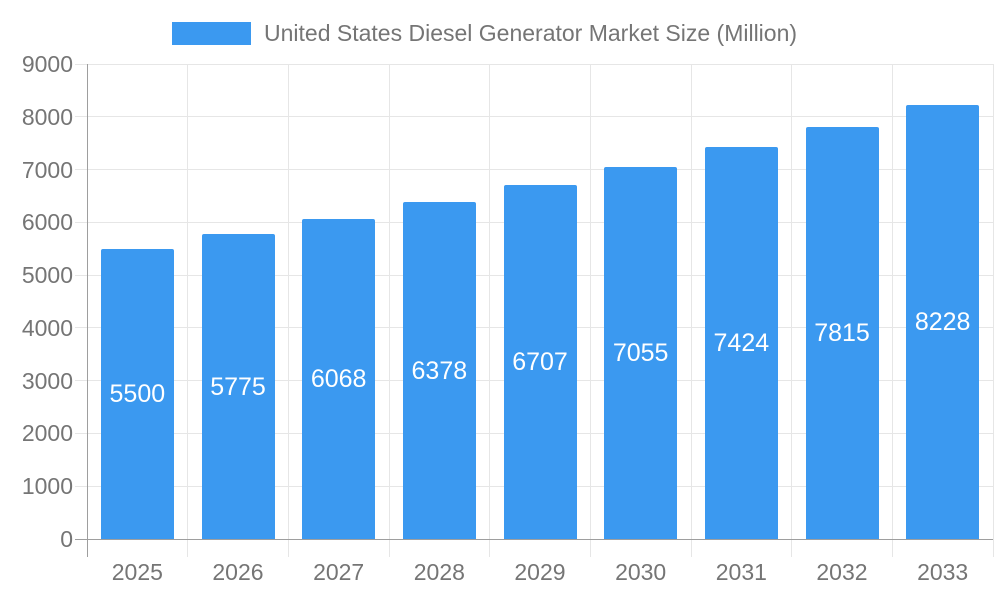  Describe the element at coordinates (339, 572) in the screenshot. I see `x-axis-label: 2027` at that location.